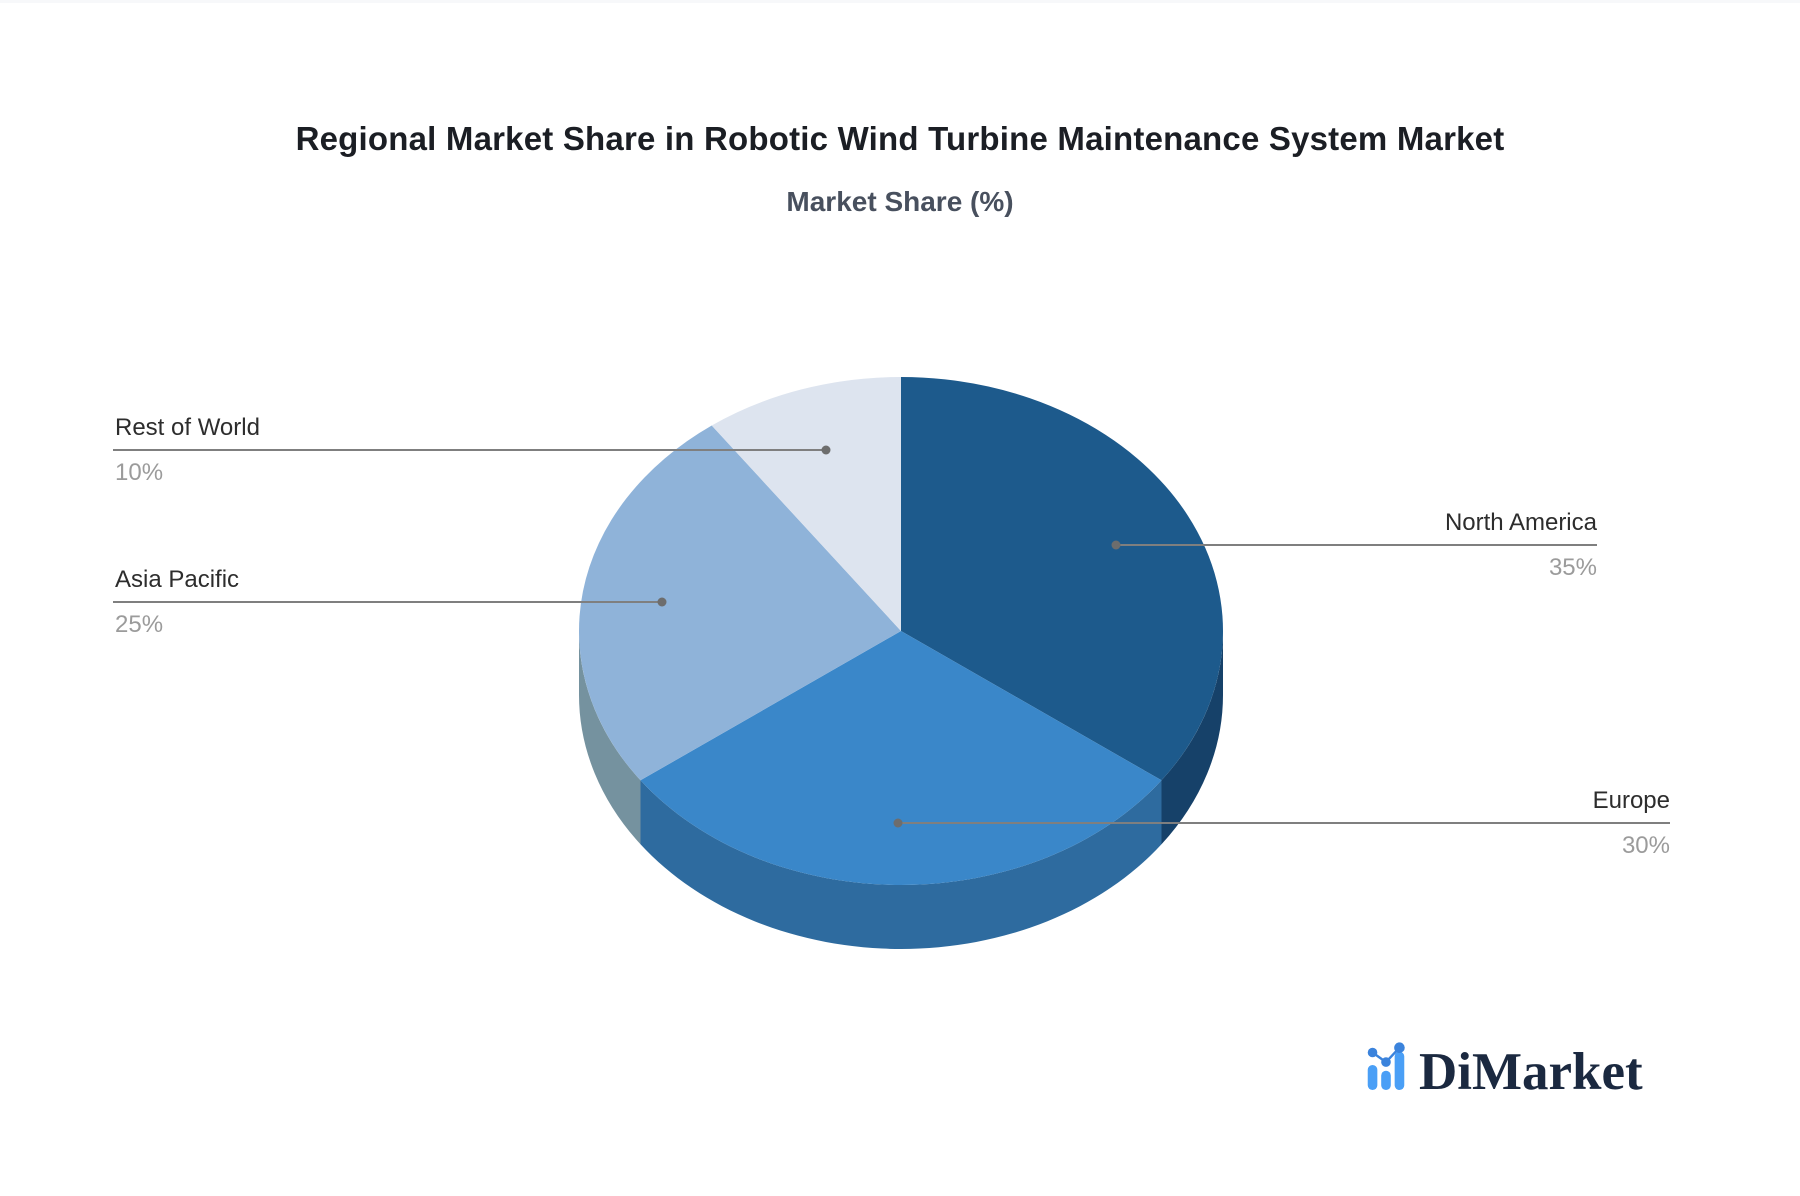 This screenshot has width=1800, height=1196. I want to click on slice-label-north-america: North America, so click(1520, 522).